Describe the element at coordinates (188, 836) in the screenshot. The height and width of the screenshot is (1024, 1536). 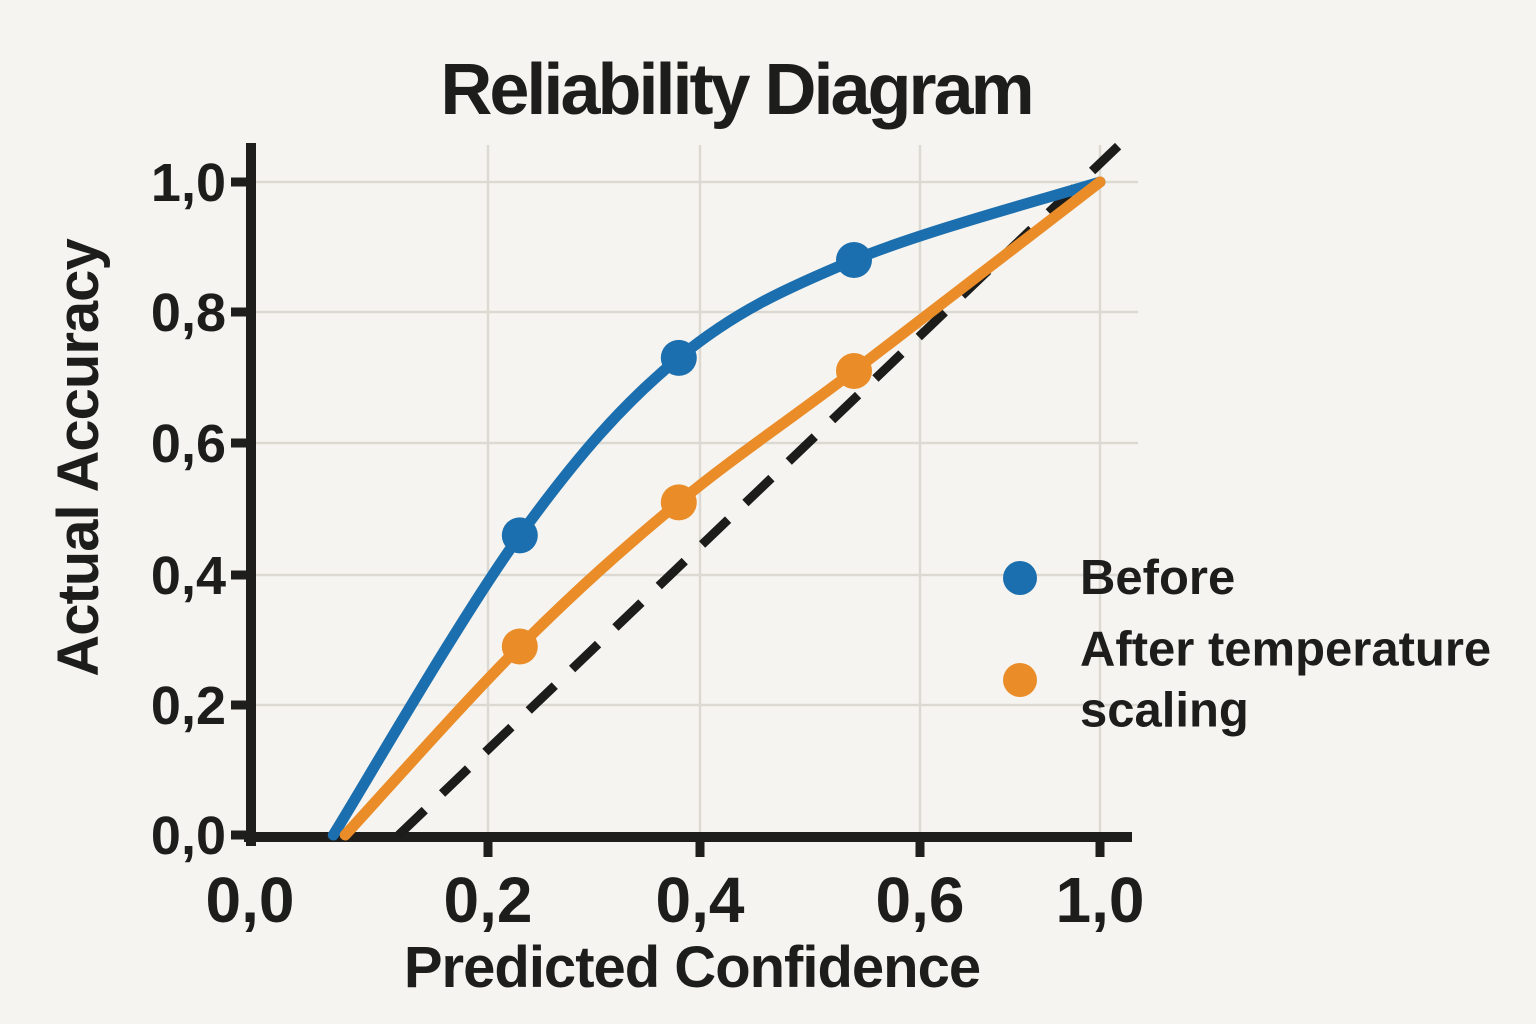
I see `y-tick-label: 0,0` at that location.